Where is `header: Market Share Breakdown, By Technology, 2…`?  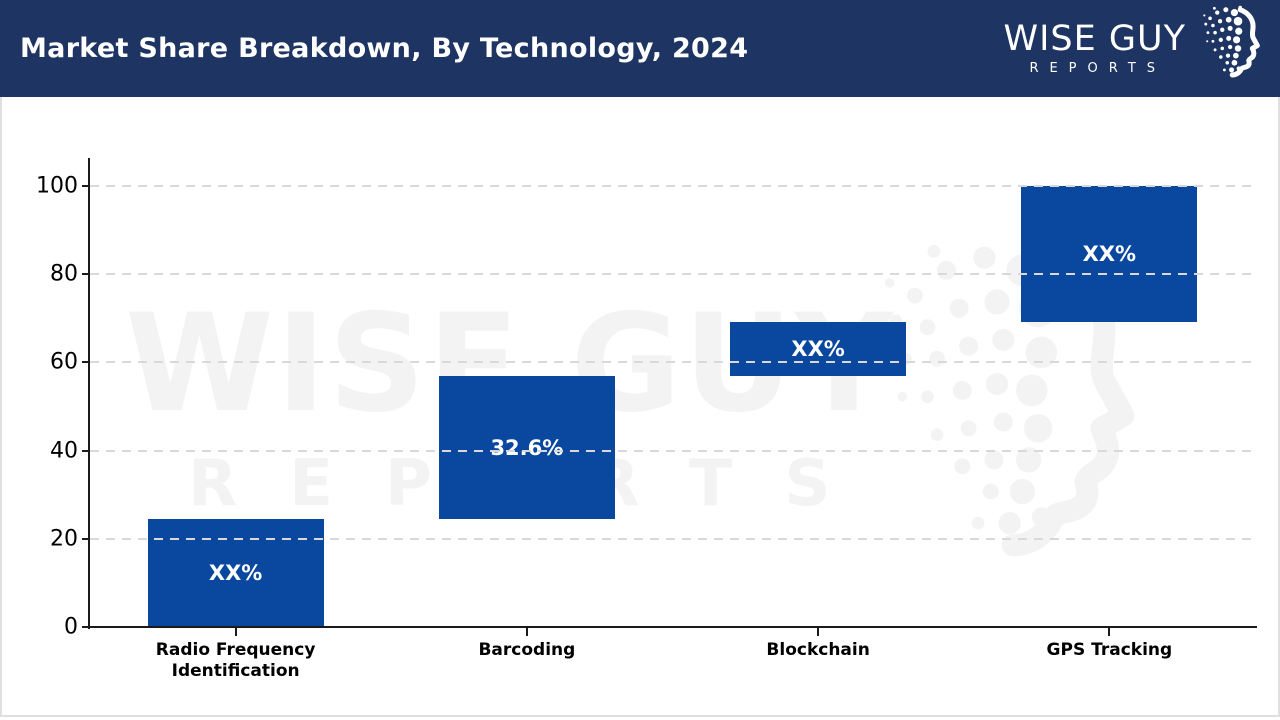
header: Market Share Breakdown, By Technology, 2… is located at coordinates (640, 48).